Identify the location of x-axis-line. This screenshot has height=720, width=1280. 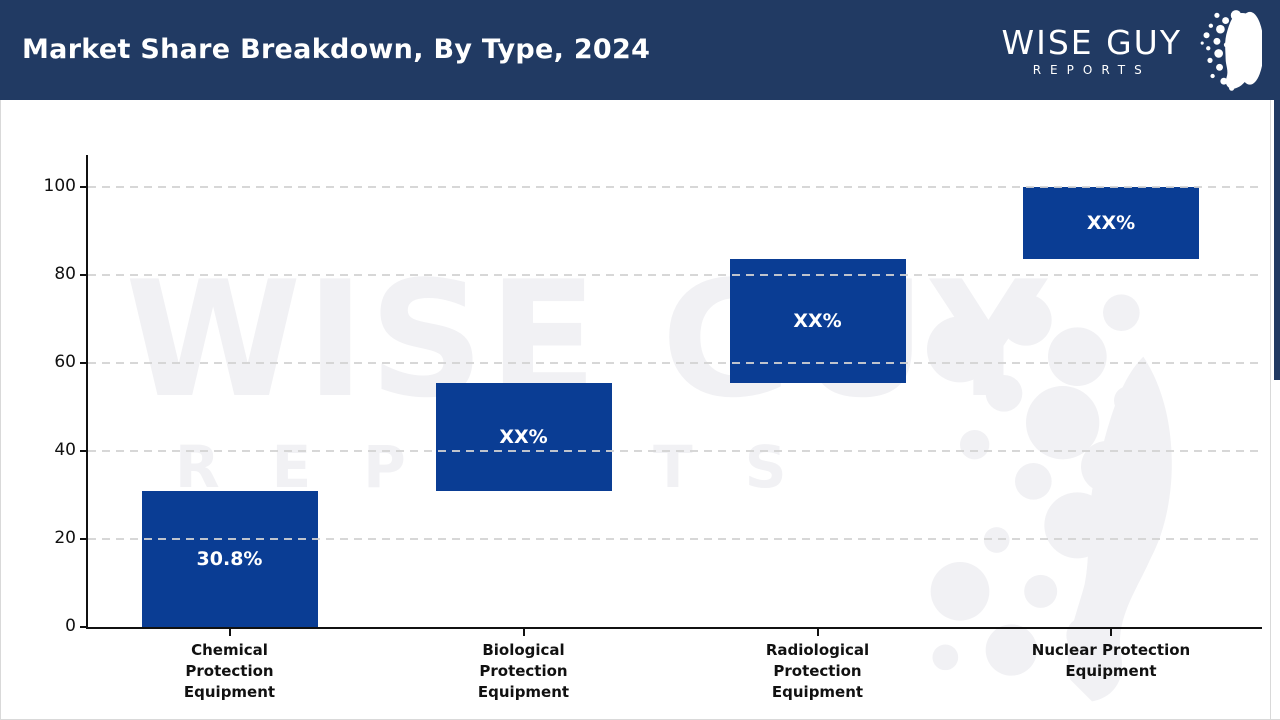
(674, 628).